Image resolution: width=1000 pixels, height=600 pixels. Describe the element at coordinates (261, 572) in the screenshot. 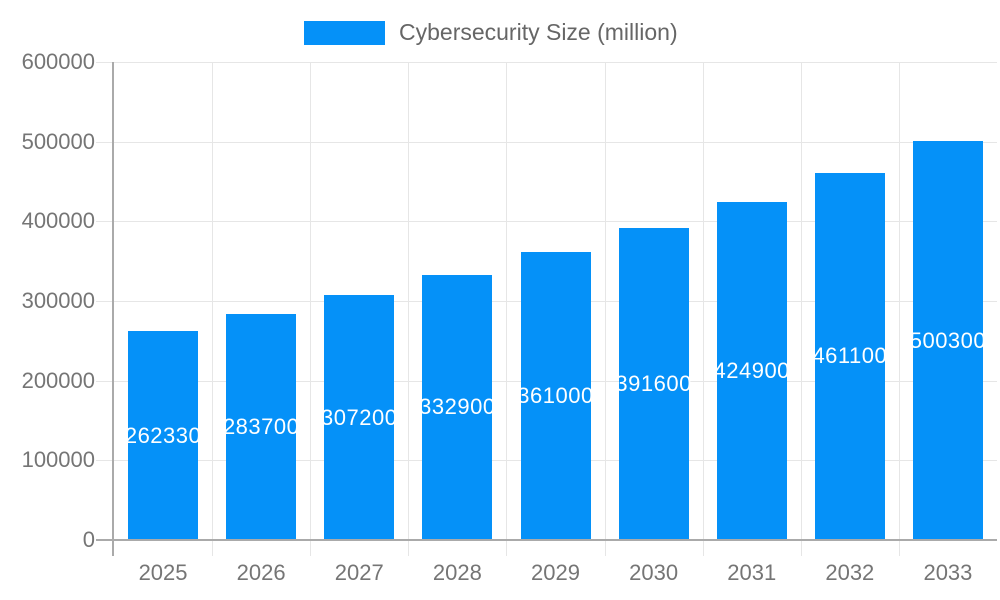

I see `x-tick-label: 2026` at that location.